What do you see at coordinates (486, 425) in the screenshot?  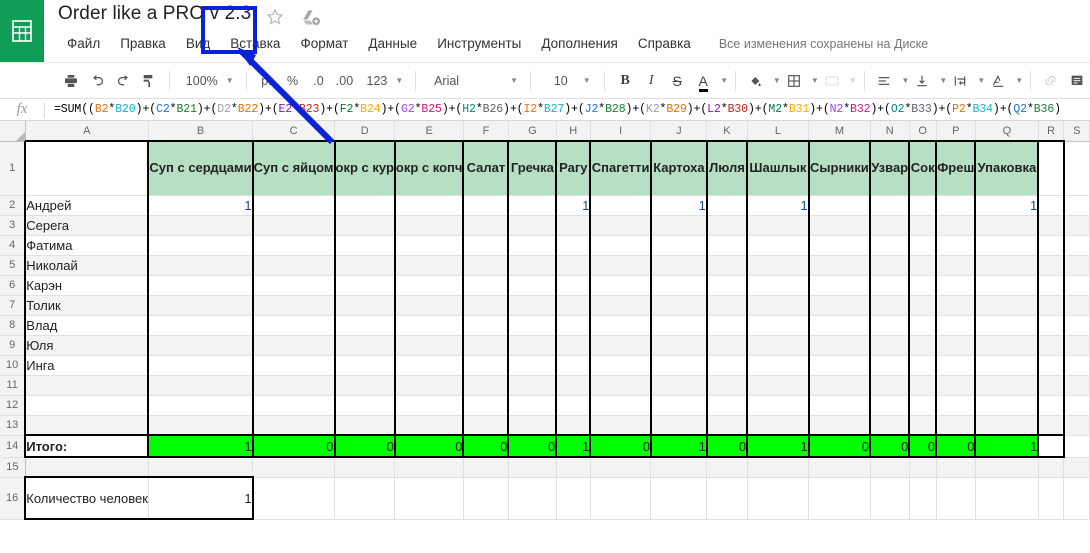 I see `cell-F13` at bounding box center [486, 425].